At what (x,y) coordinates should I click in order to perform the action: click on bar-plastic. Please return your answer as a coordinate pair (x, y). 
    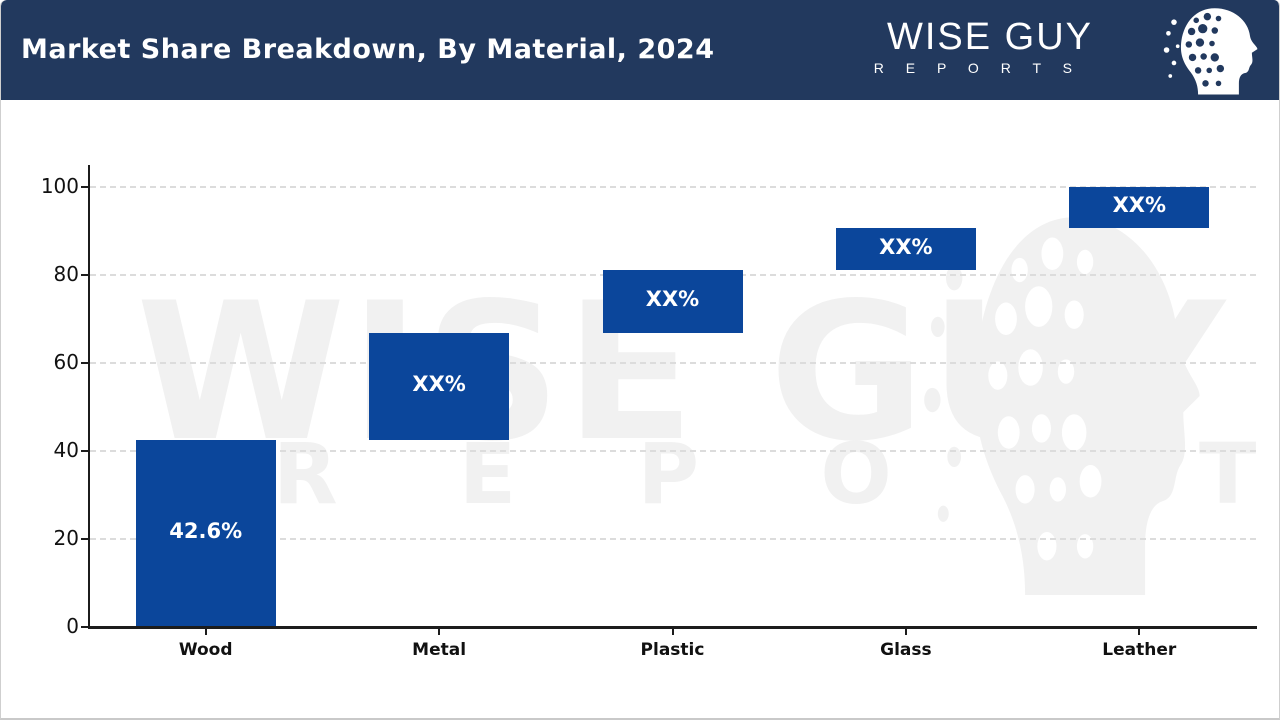
    Looking at the image, I should click on (672, 301).